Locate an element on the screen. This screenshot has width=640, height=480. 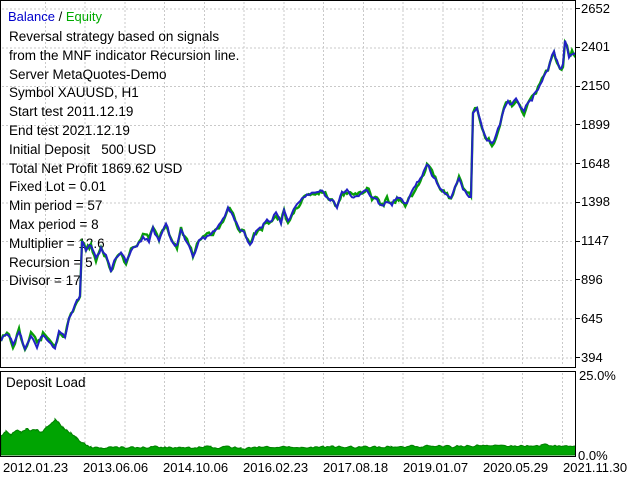
y-axis-label: 394 is located at coordinates (592, 357).